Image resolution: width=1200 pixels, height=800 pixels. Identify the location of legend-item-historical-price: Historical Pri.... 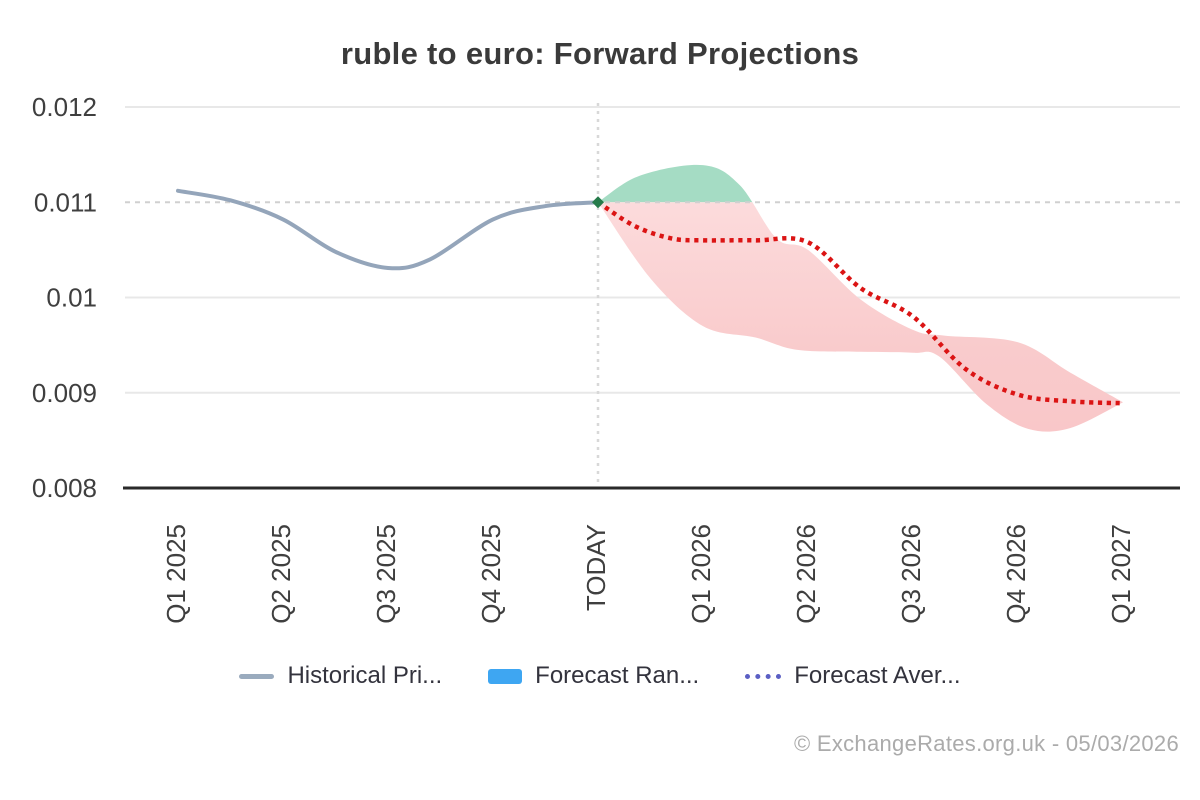
(340, 676).